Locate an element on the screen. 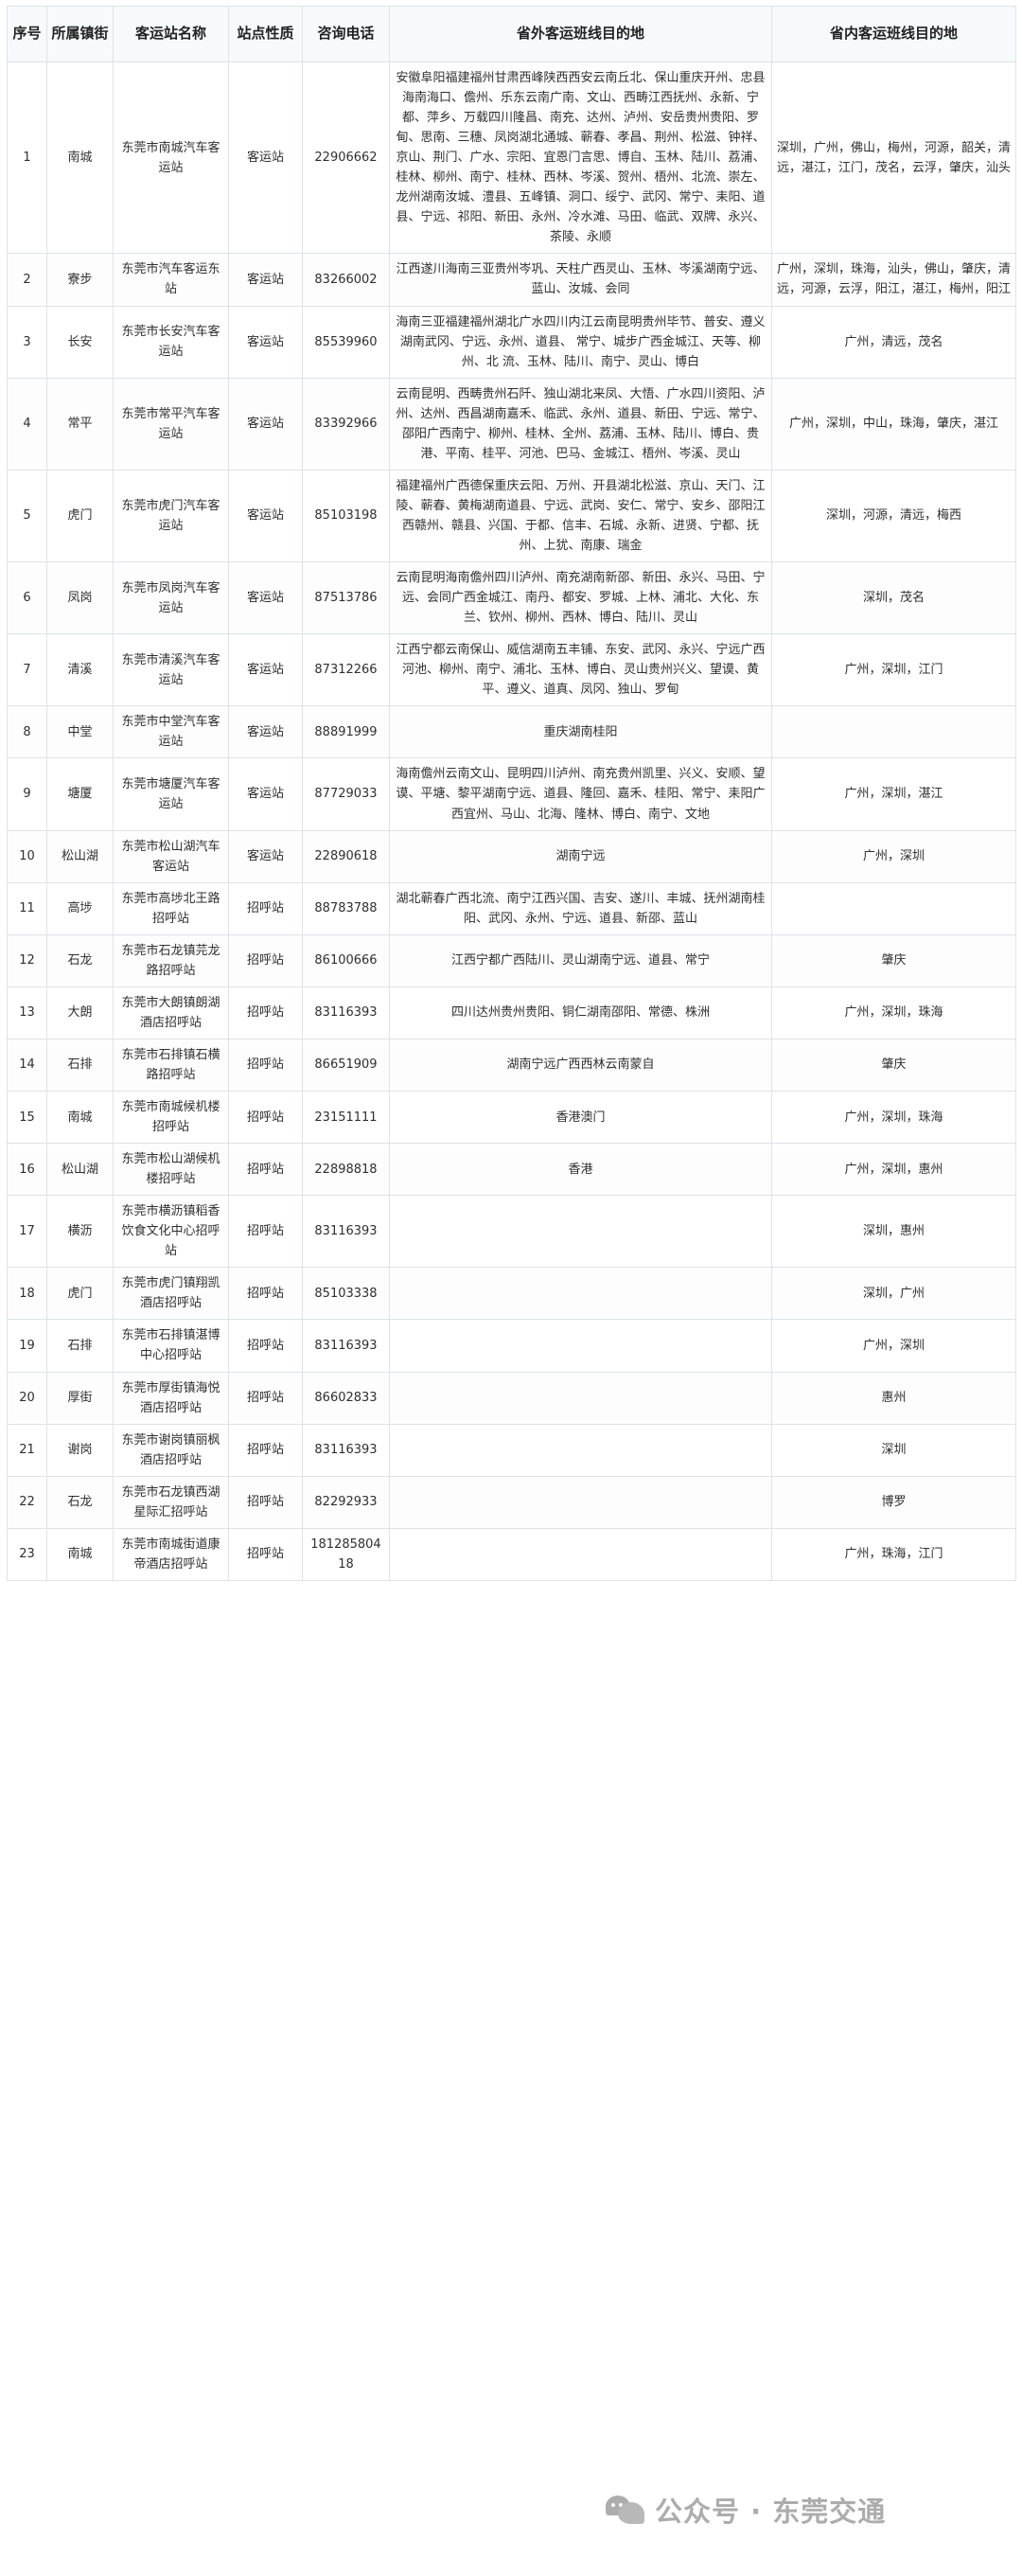 The height and width of the screenshot is (2576, 1022). cell-idx: 18 is located at coordinates (27, 1294).